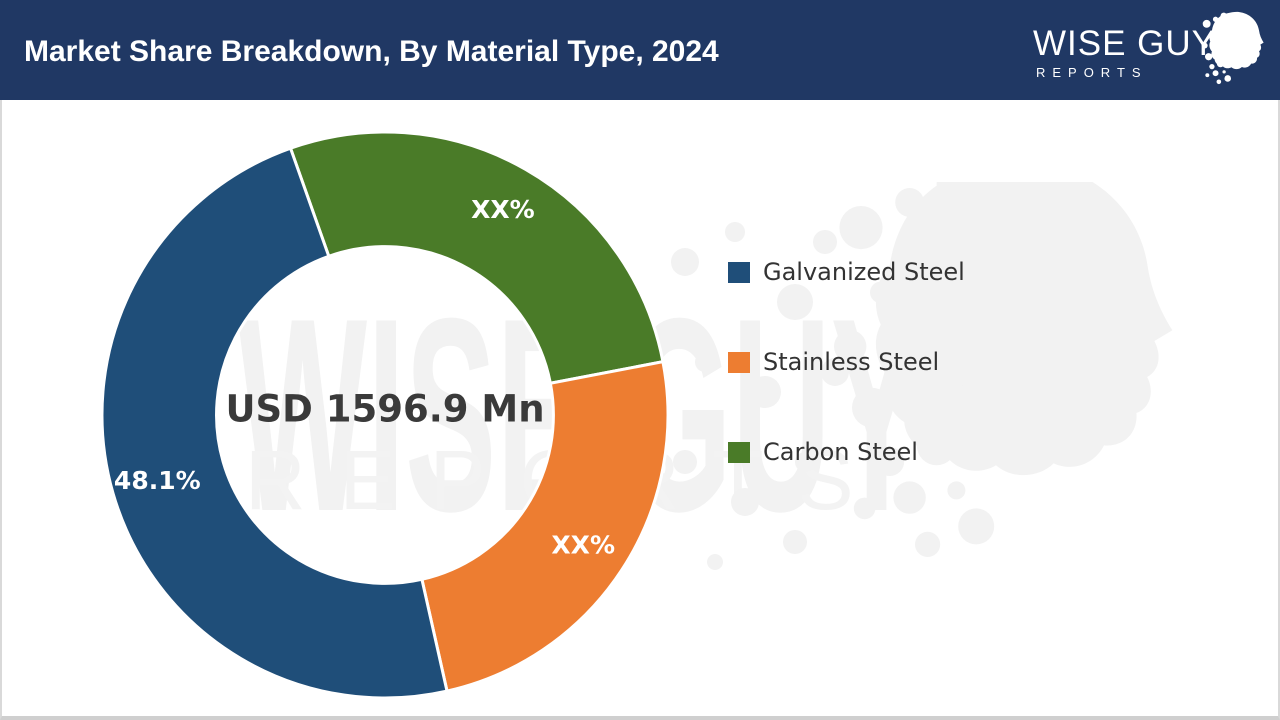 Image resolution: width=1280 pixels, height=720 pixels. I want to click on brand-logo: WISE GUY REPORTS, so click(1149, 48).